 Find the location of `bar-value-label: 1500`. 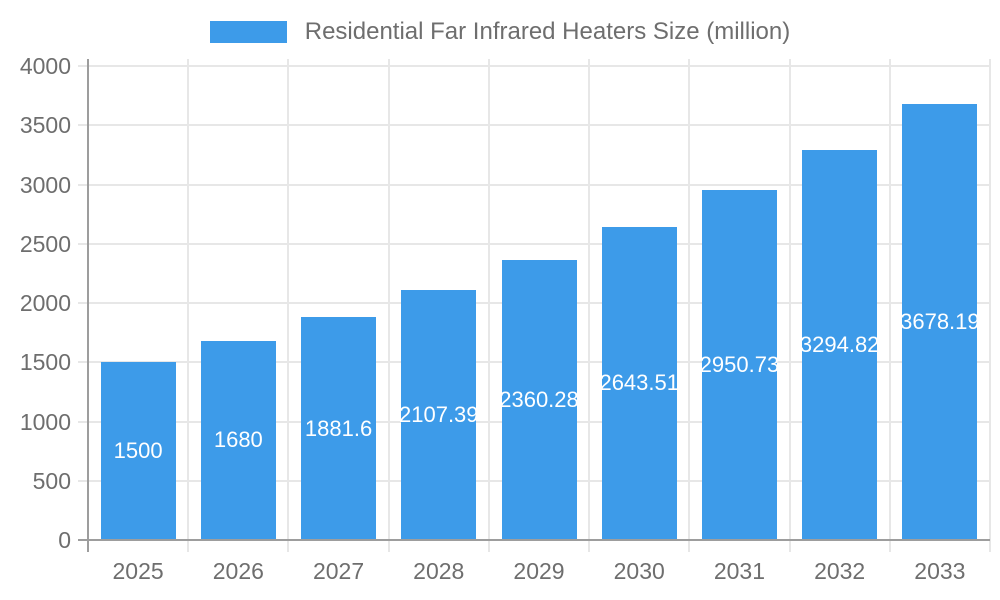

bar-value-label: 1500 is located at coordinates (138, 451).